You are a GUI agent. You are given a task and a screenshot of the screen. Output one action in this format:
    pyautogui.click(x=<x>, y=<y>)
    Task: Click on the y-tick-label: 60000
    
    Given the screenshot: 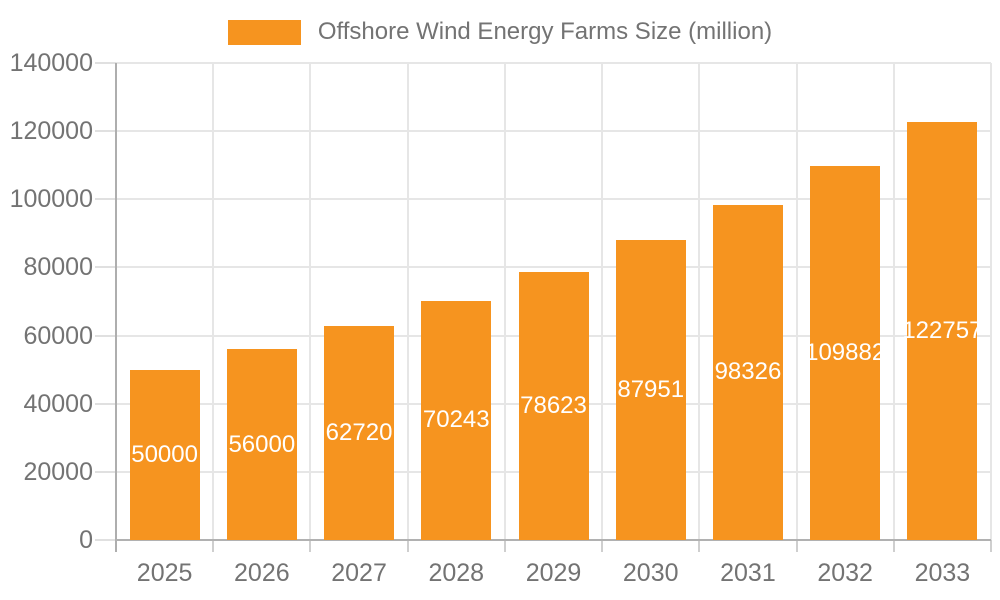 What is the action you would take?
    pyautogui.click(x=58, y=335)
    